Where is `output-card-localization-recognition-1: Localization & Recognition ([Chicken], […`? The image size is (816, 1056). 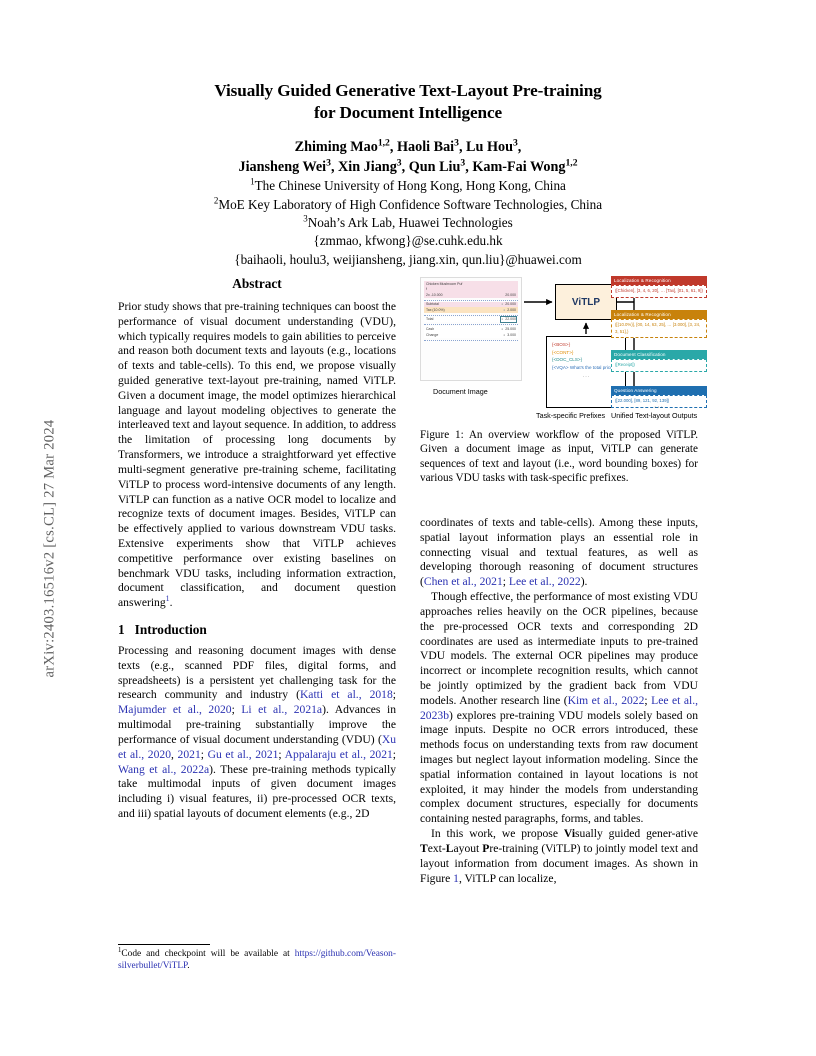
output-card-localization-recognition-1: Localization & Recognition ([Chicken], [… is located at coordinates (659, 287).